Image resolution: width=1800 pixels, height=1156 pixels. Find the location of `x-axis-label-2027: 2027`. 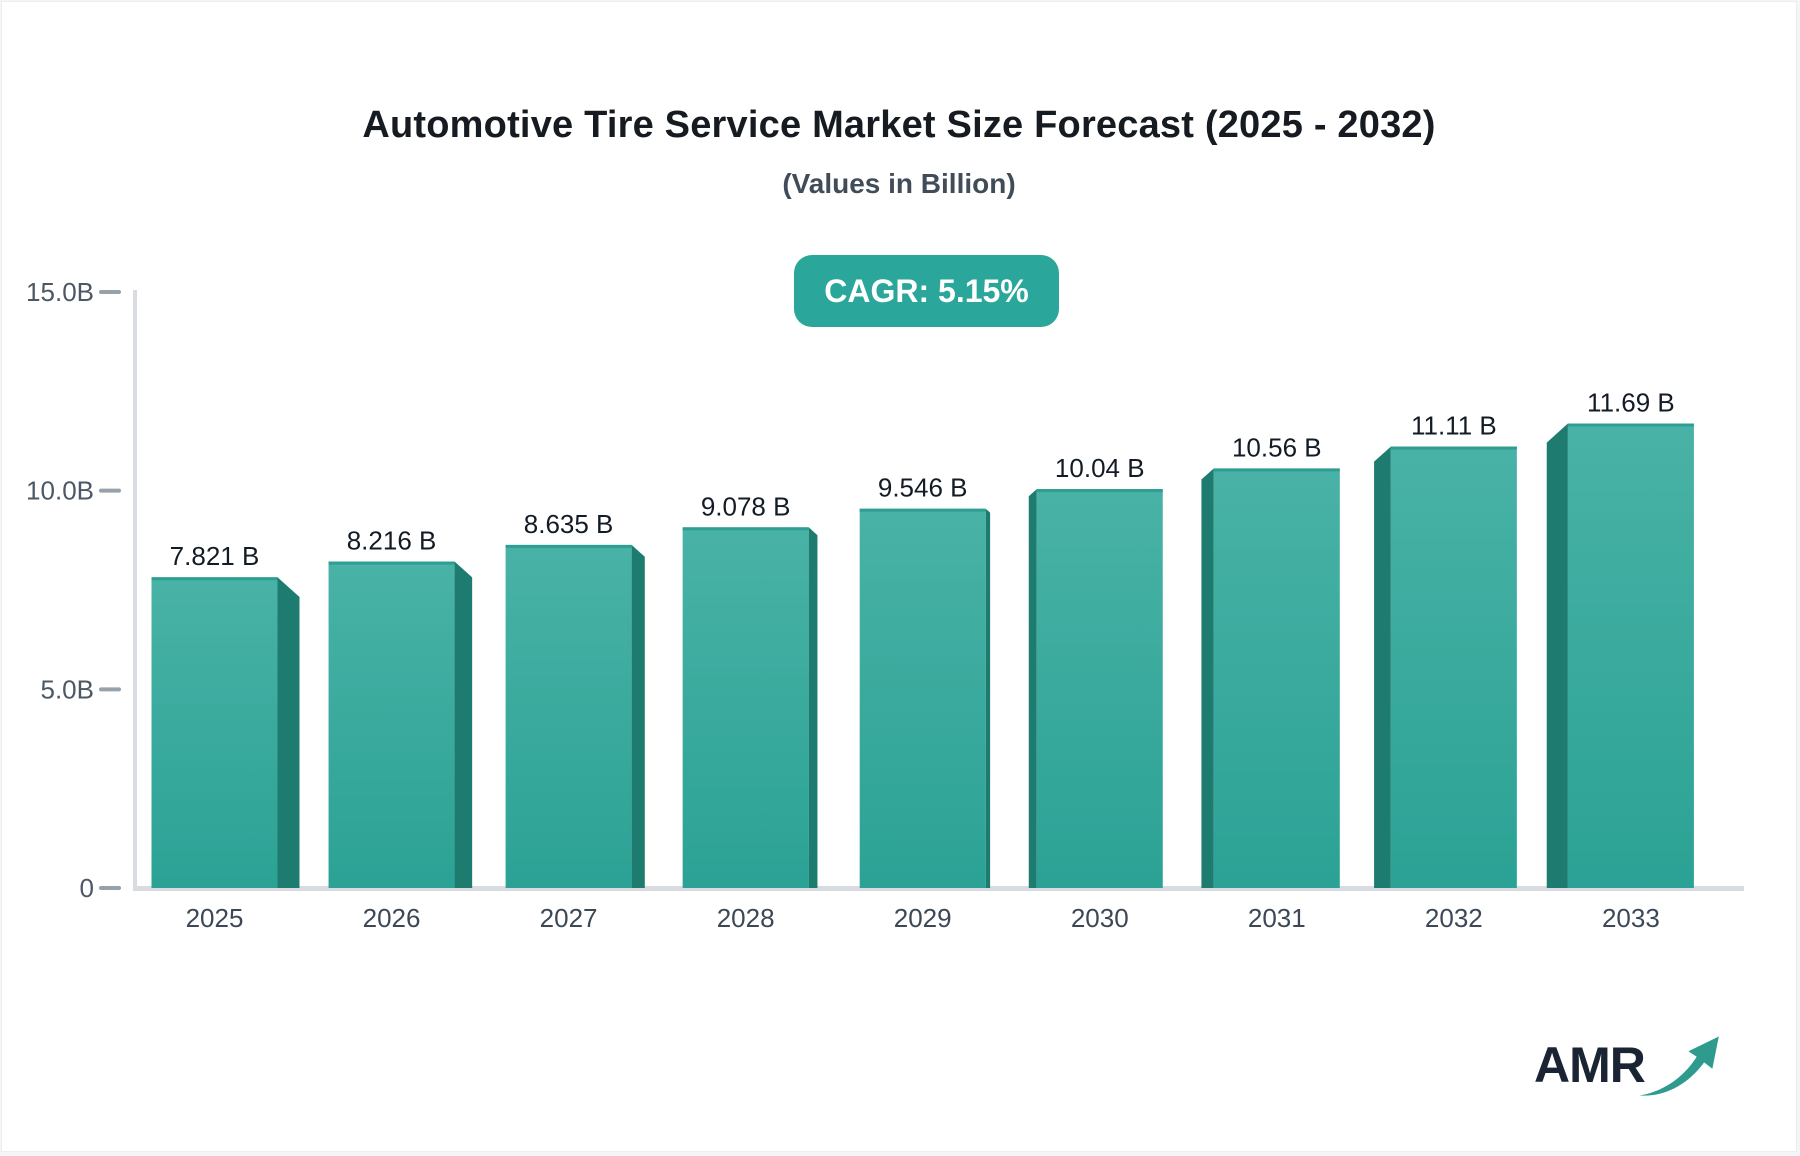

x-axis-label-2027: 2027 is located at coordinates (569, 918).